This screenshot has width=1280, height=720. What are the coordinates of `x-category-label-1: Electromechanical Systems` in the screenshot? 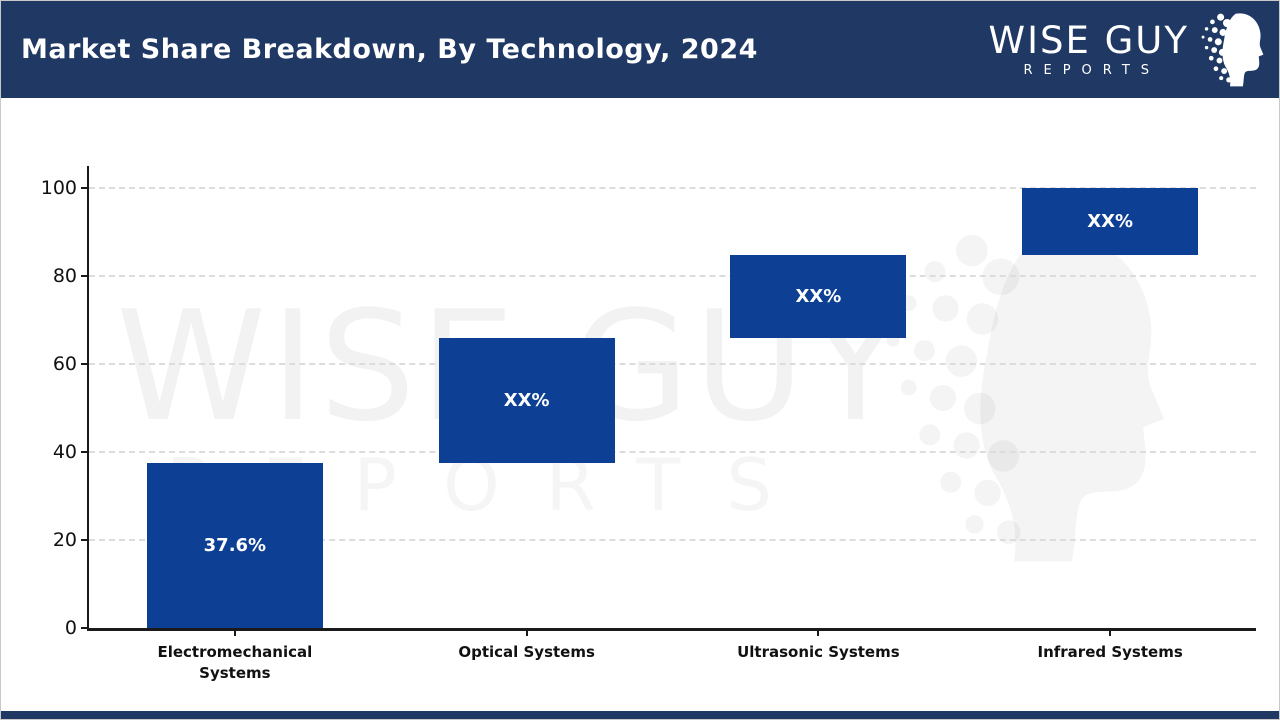 It's located at (235, 662).